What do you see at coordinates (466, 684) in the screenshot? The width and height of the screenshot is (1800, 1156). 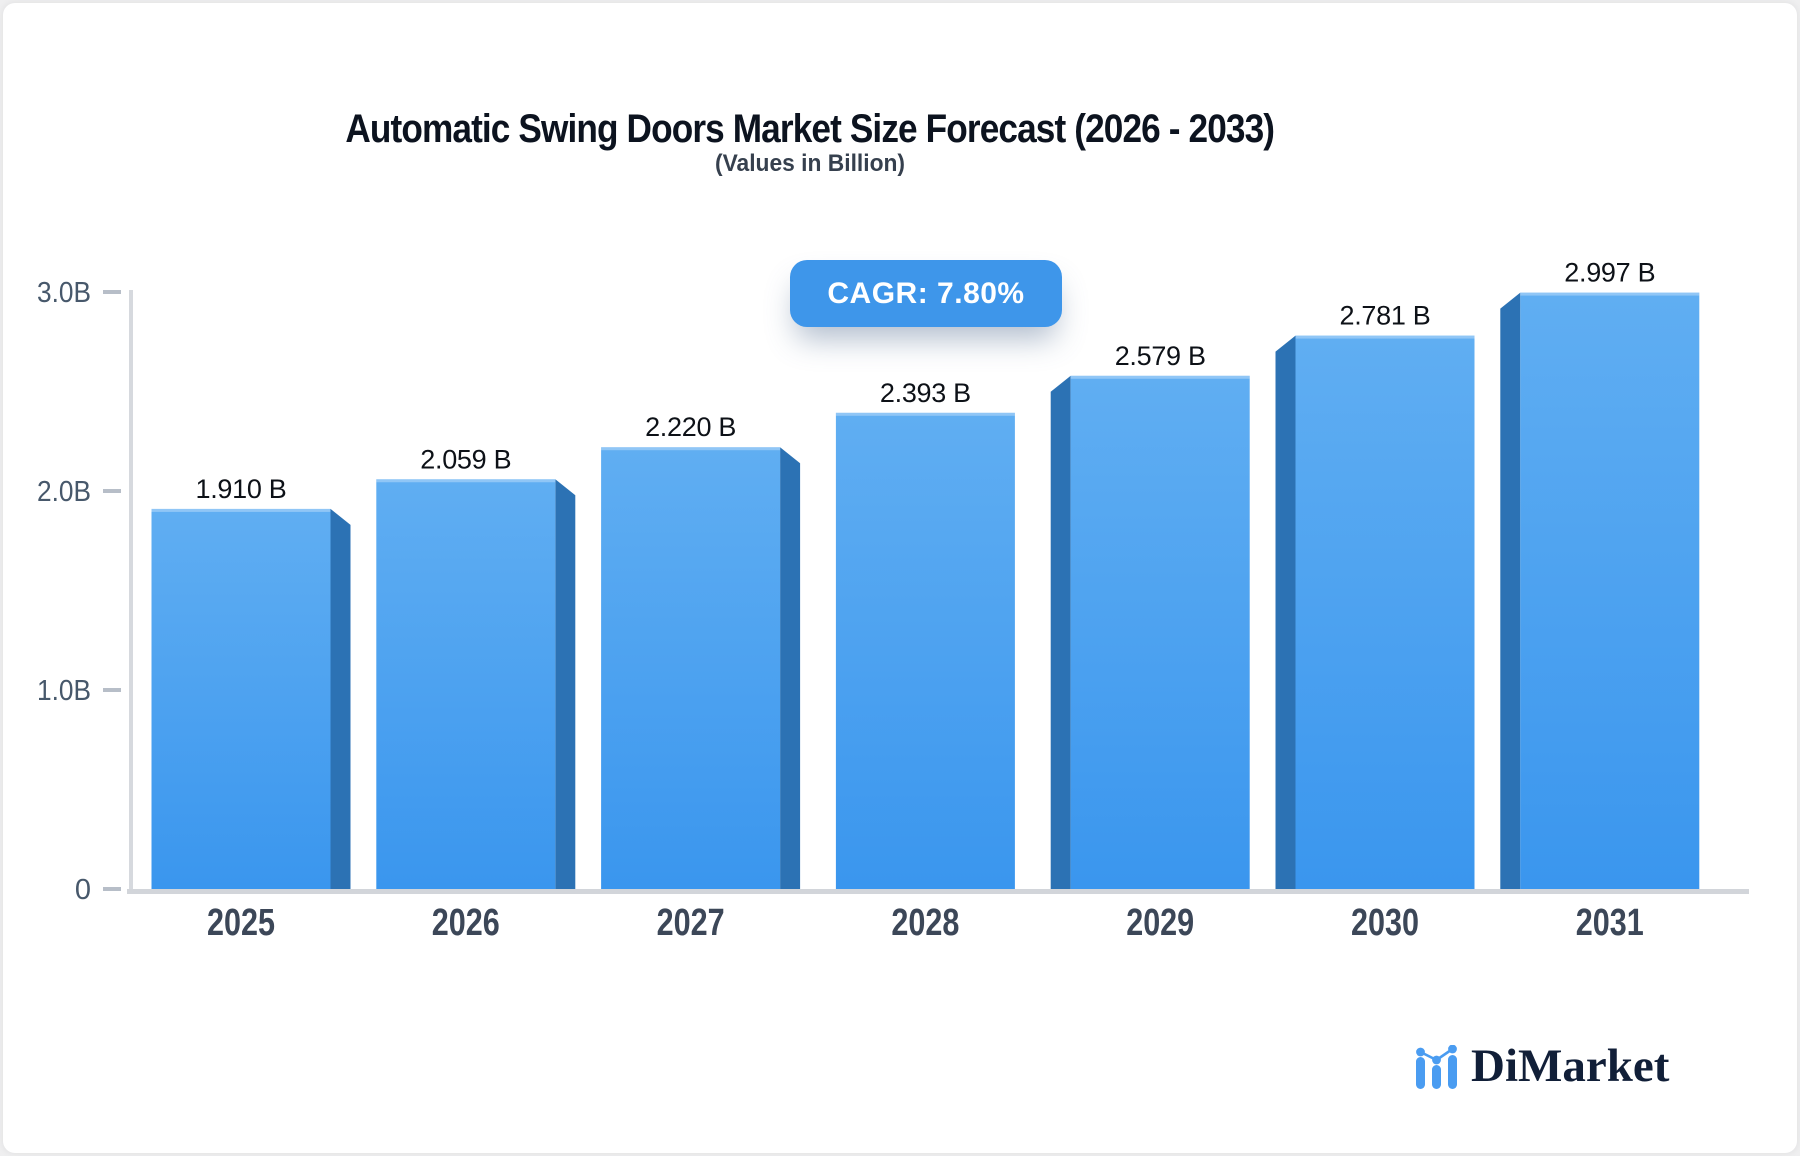 I see `bar-2026` at bounding box center [466, 684].